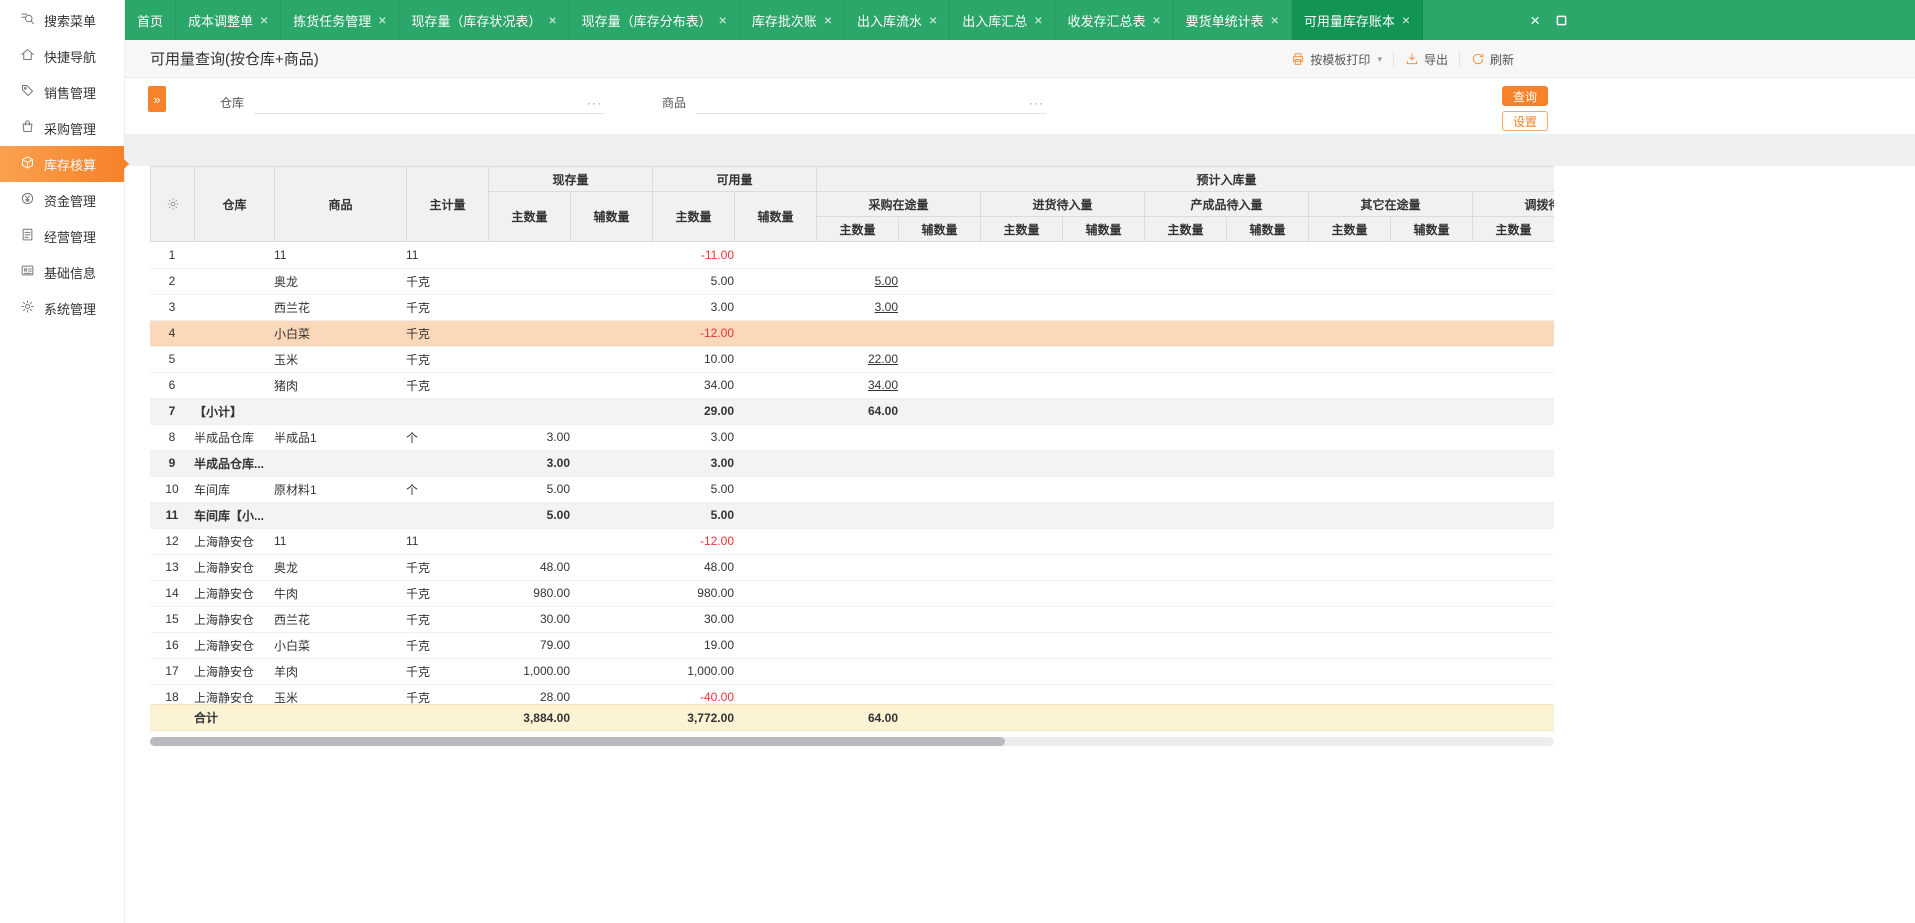  Describe the element at coordinates (852, 619) in the screenshot. I see `table-row: 15 上海静安仓 西兰花 千克 30.00 30.00` at that location.